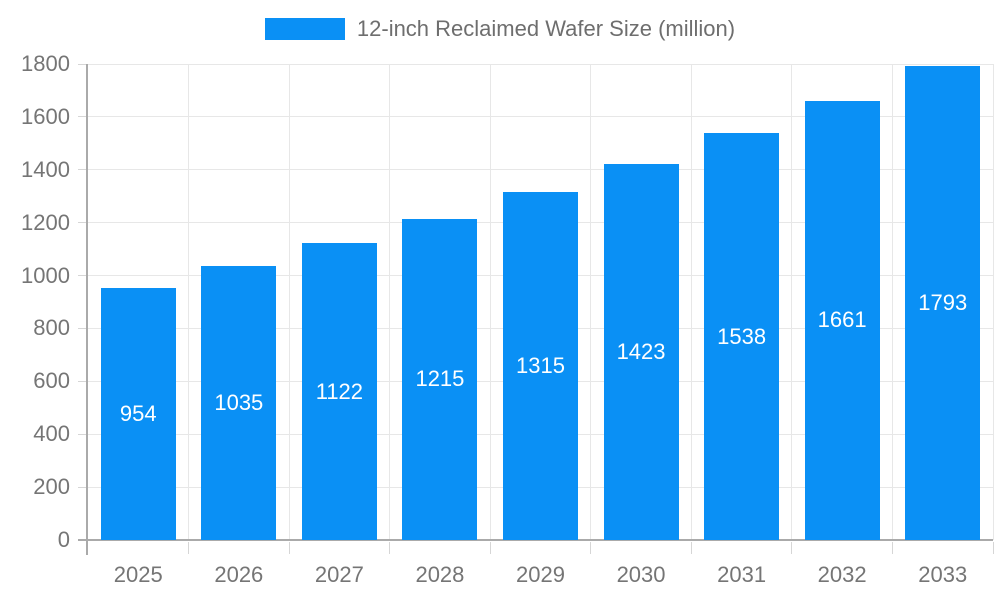 This screenshot has height=600, width=1000. Describe the element at coordinates (87, 309) in the screenshot. I see `y-axis-line` at that location.